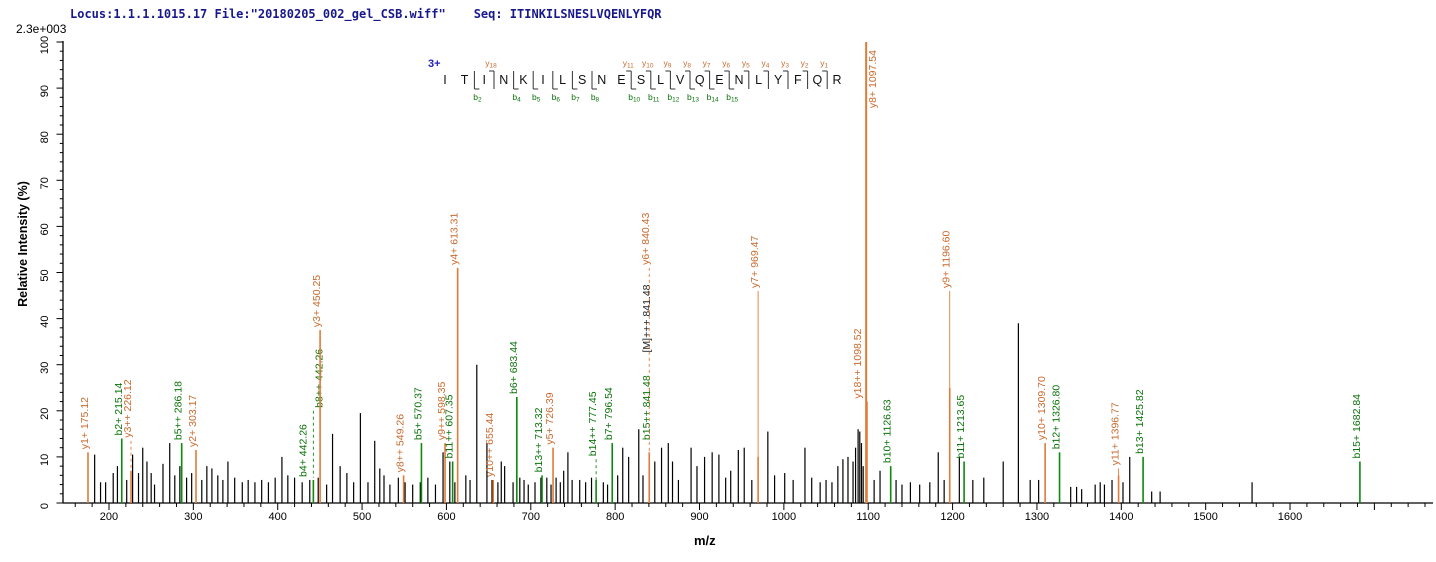 The height and width of the screenshot is (562, 1436). What do you see at coordinates (45, 321) in the screenshot?
I see `svg-text: 40` at bounding box center [45, 321].